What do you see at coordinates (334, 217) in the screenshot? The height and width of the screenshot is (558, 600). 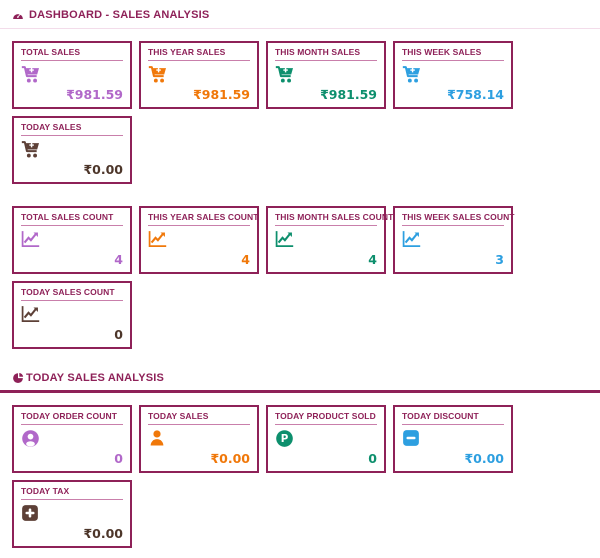 I see `card-title: THIS MONTH SALES COUNT` at bounding box center [334, 217].